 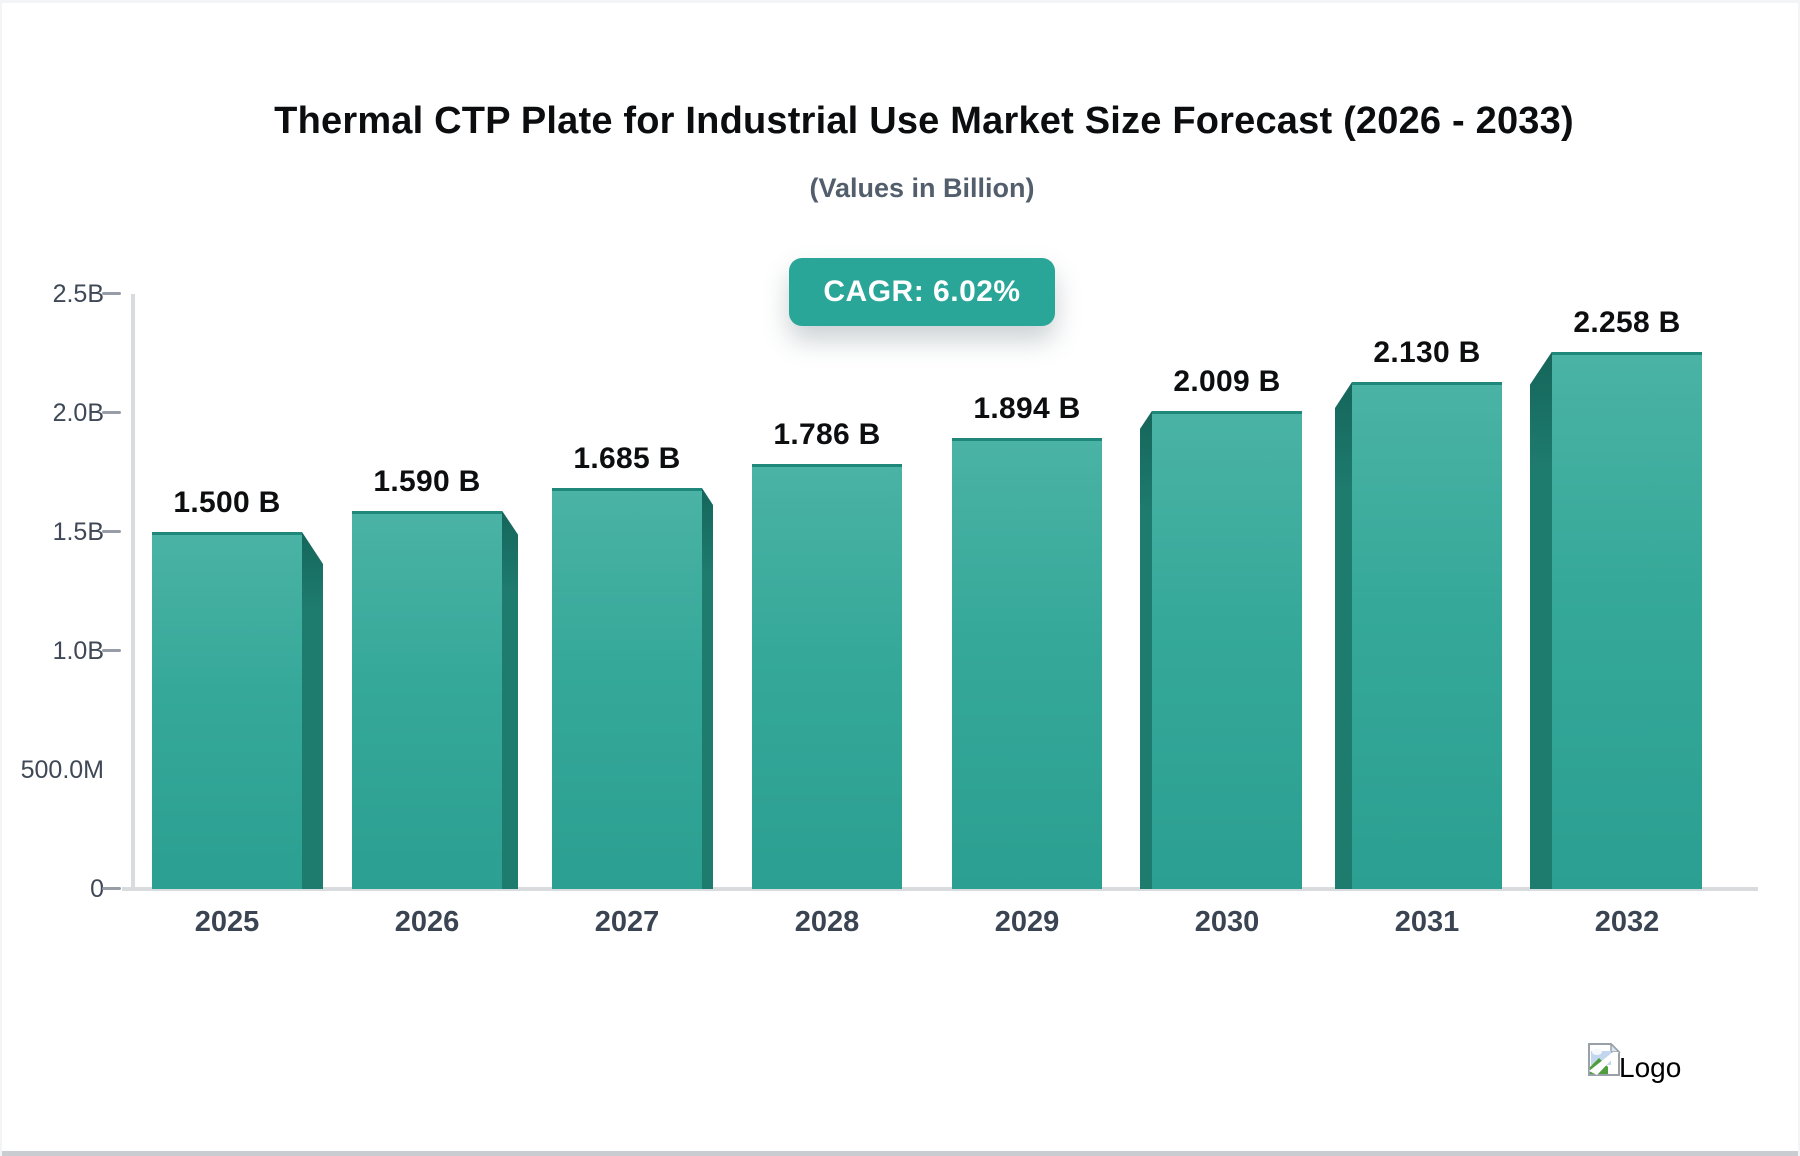 What do you see at coordinates (133, 591) in the screenshot?
I see `y-axis-line` at bounding box center [133, 591].